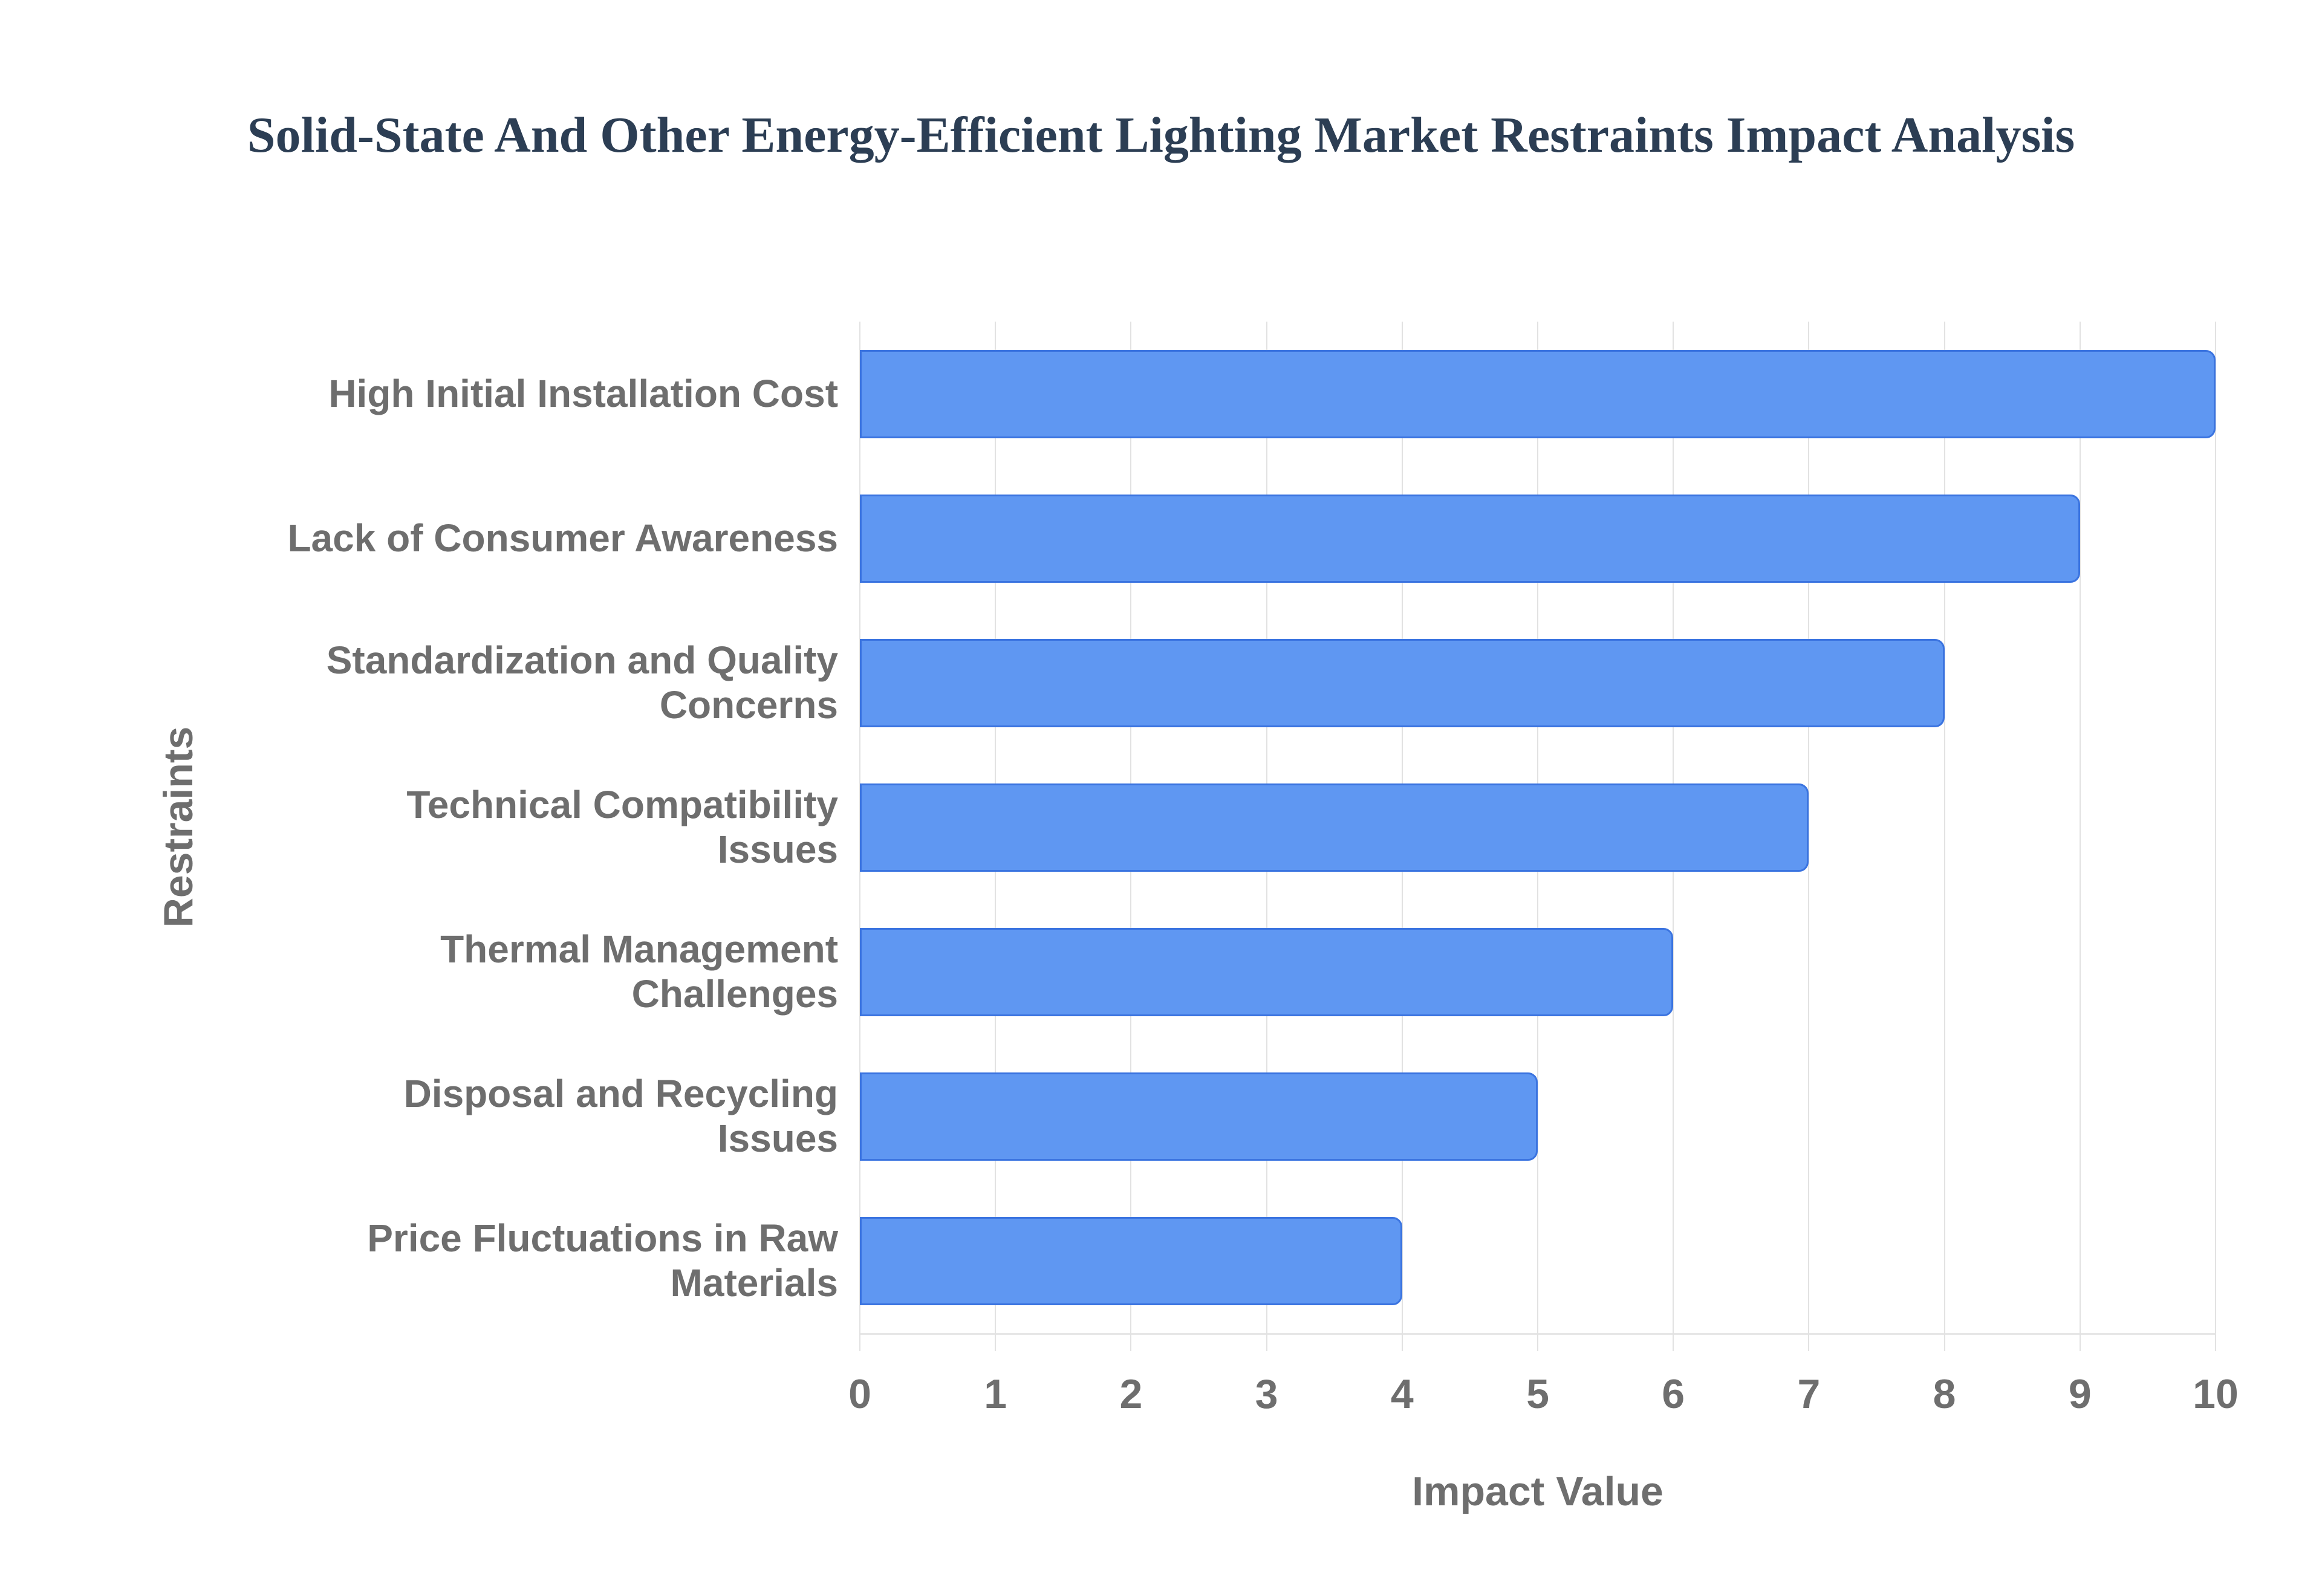  What do you see at coordinates (2216, 1394) in the screenshot?
I see `x-tick-label-10: 10` at bounding box center [2216, 1394].